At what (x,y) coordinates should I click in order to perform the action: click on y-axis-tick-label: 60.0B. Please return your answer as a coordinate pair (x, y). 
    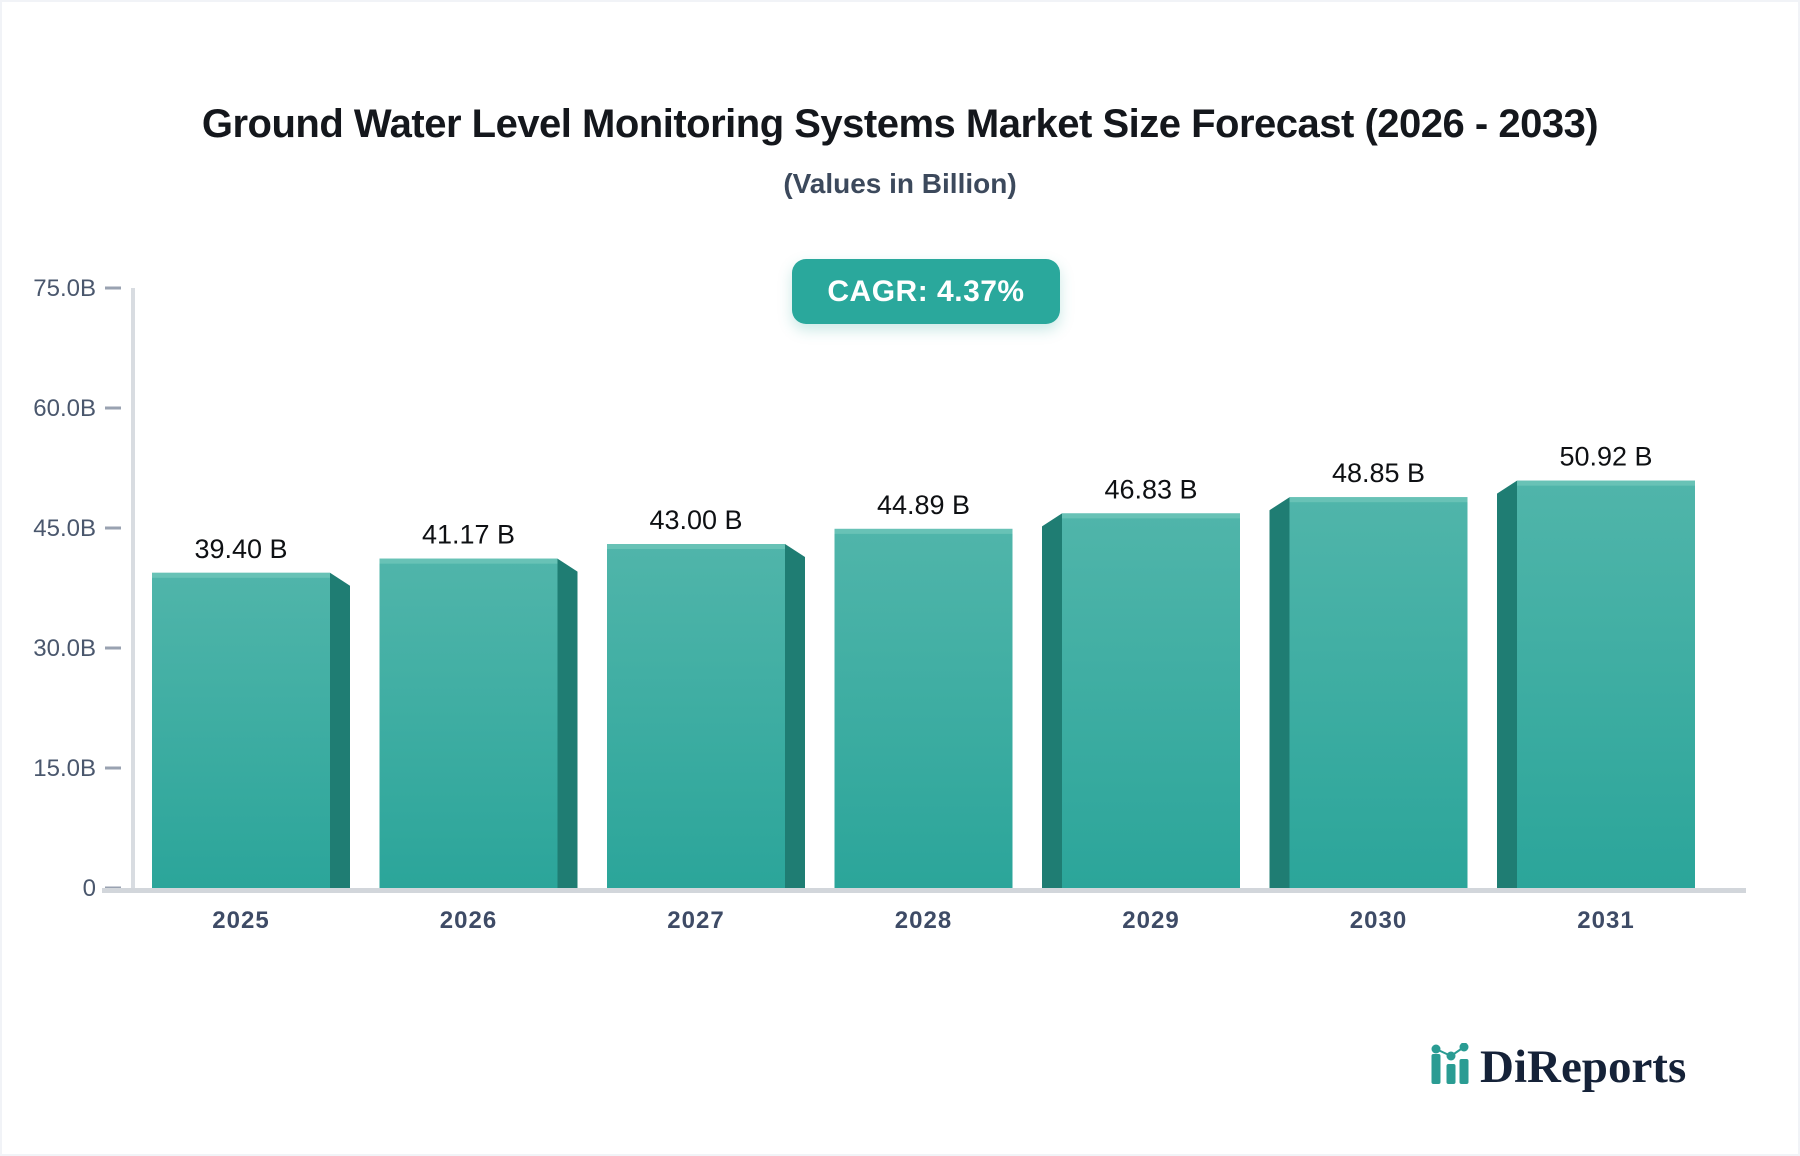
    Looking at the image, I should click on (64, 408).